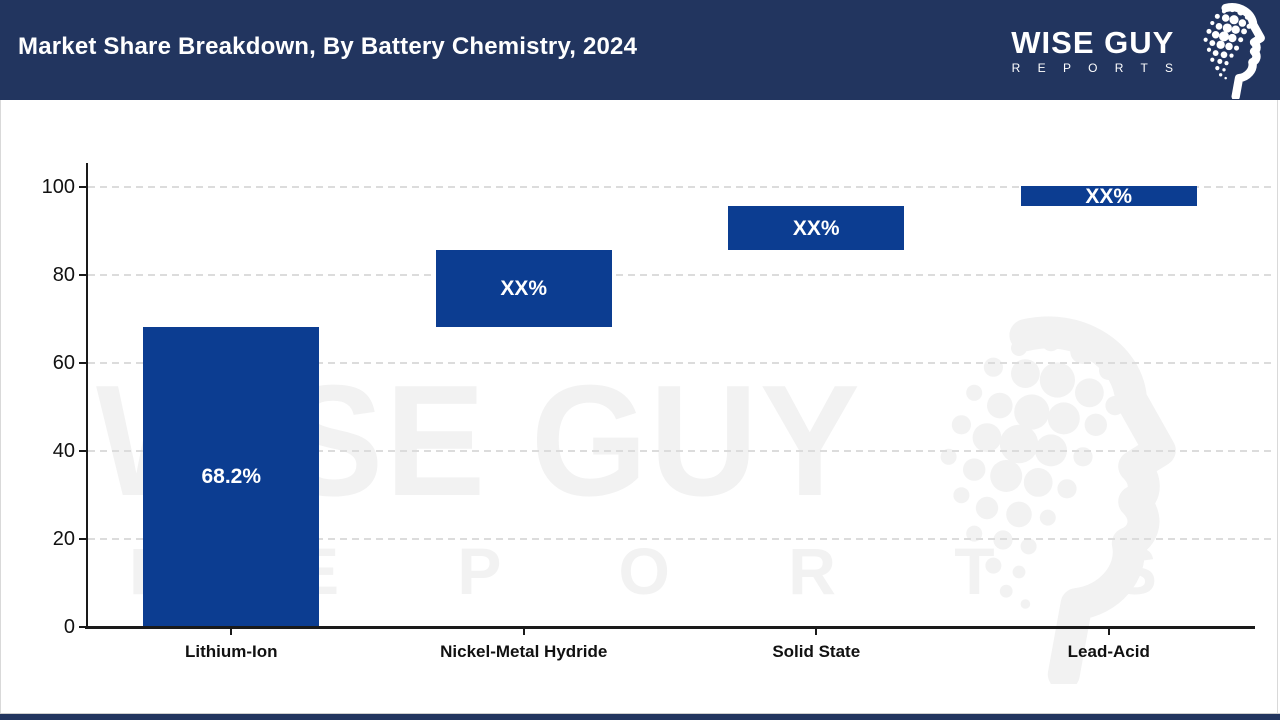 Image resolution: width=1280 pixels, height=720 pixels. I want to click on category-label: Nickel-Metal Hydride, so click(524, 651).